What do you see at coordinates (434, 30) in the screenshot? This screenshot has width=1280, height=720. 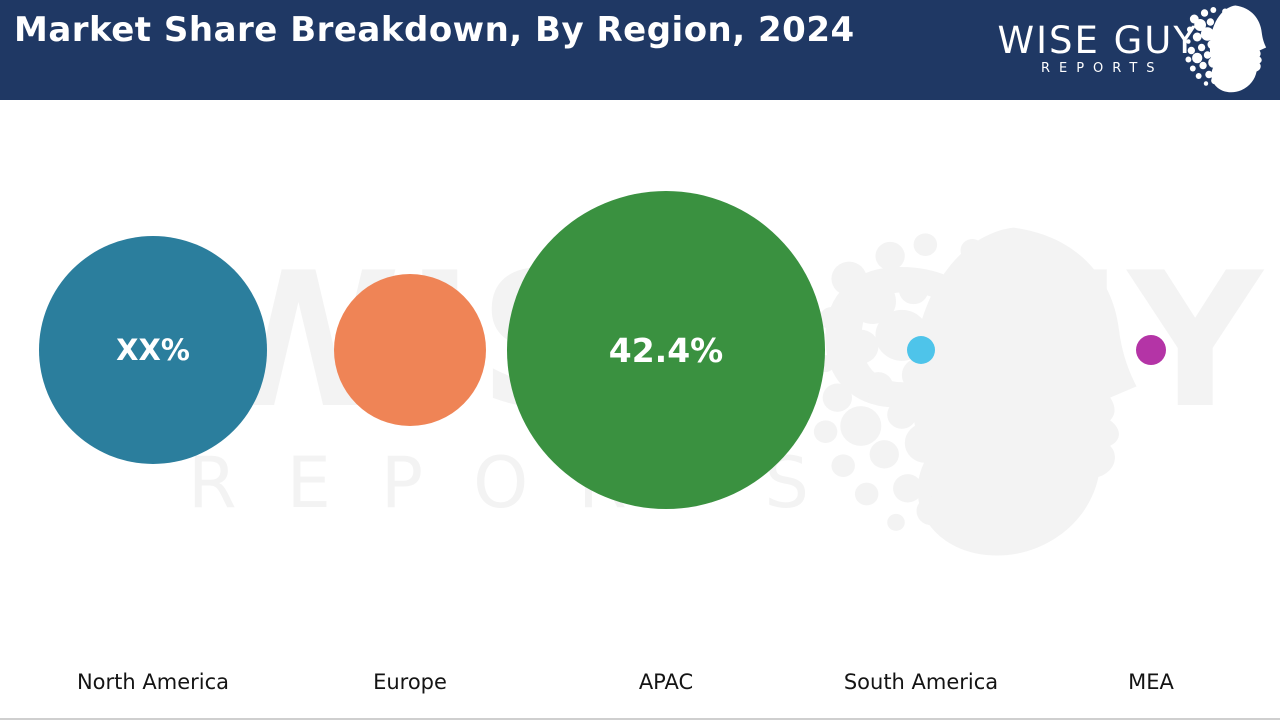 I see `page-title: Market Share Breakdown, By Region, 2024` at bounding box center [434, 30].